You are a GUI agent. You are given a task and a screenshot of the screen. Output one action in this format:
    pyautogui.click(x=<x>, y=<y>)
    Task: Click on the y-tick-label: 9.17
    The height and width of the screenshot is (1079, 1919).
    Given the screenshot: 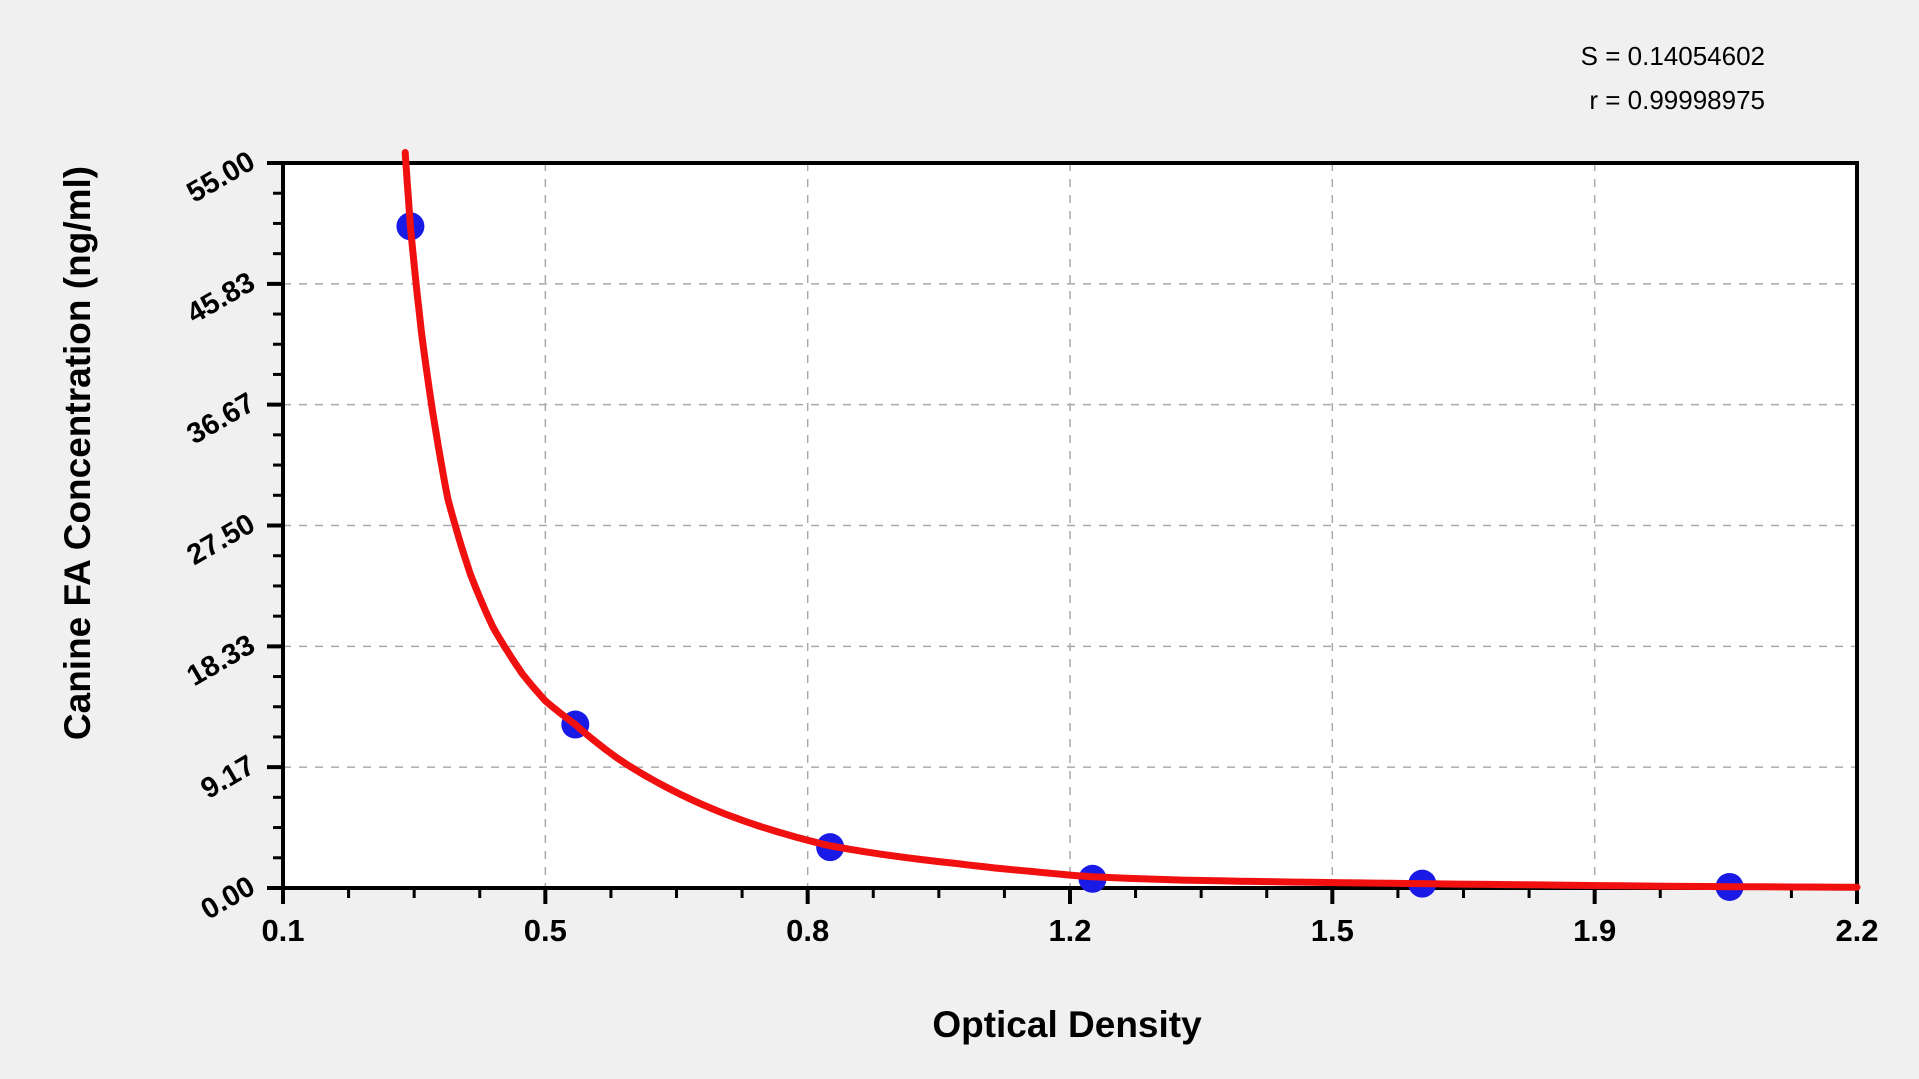 What is the action you would take?
    pyautogui.click(x=228, y=777)
    